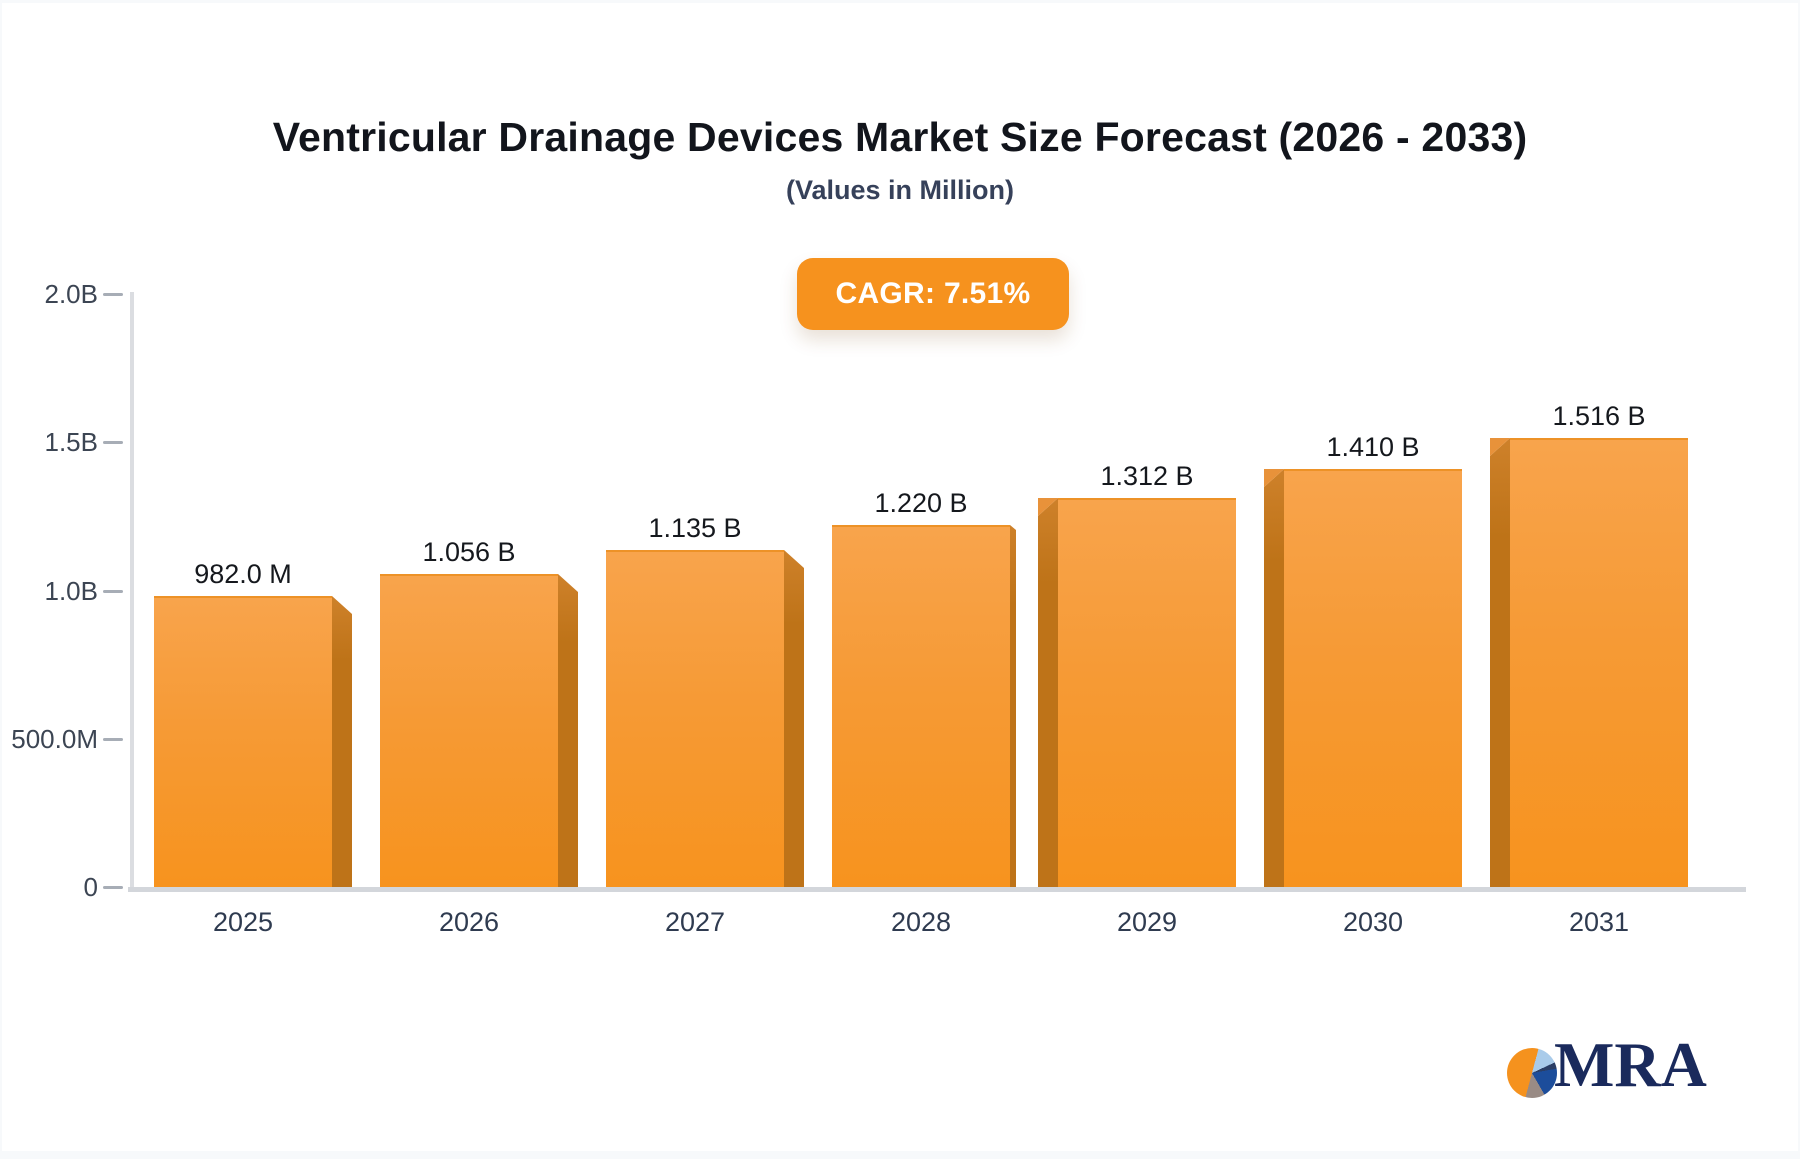 The height and width of the screenshot is (1159, 1800). I want to click on bar-front-2028, so click(921, 706).